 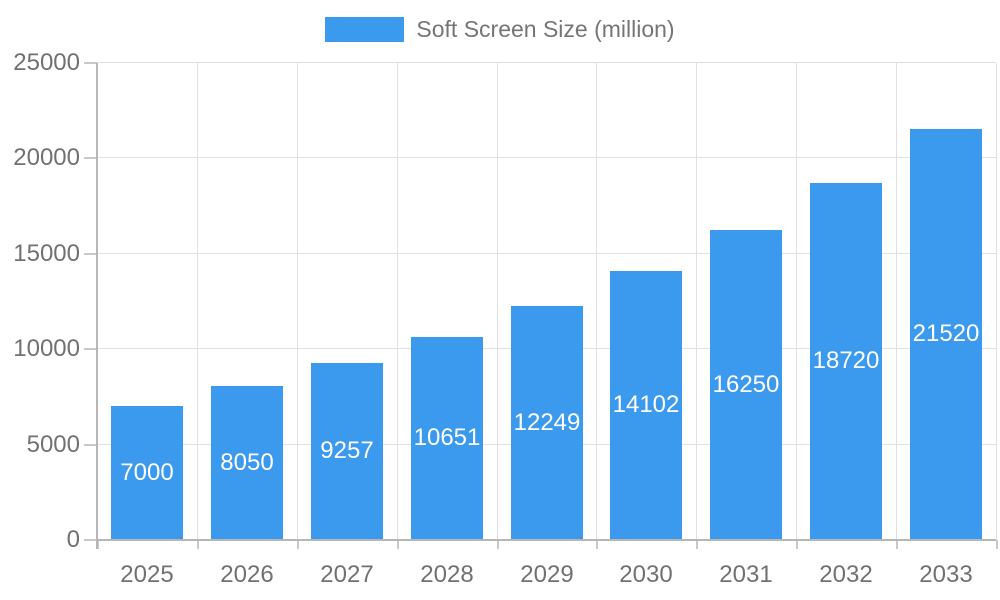 What do you see at coordinates (646, 574) in the screenshot?
I see `x-axis-tick-label: 2030` at bounding box center [646, 574].